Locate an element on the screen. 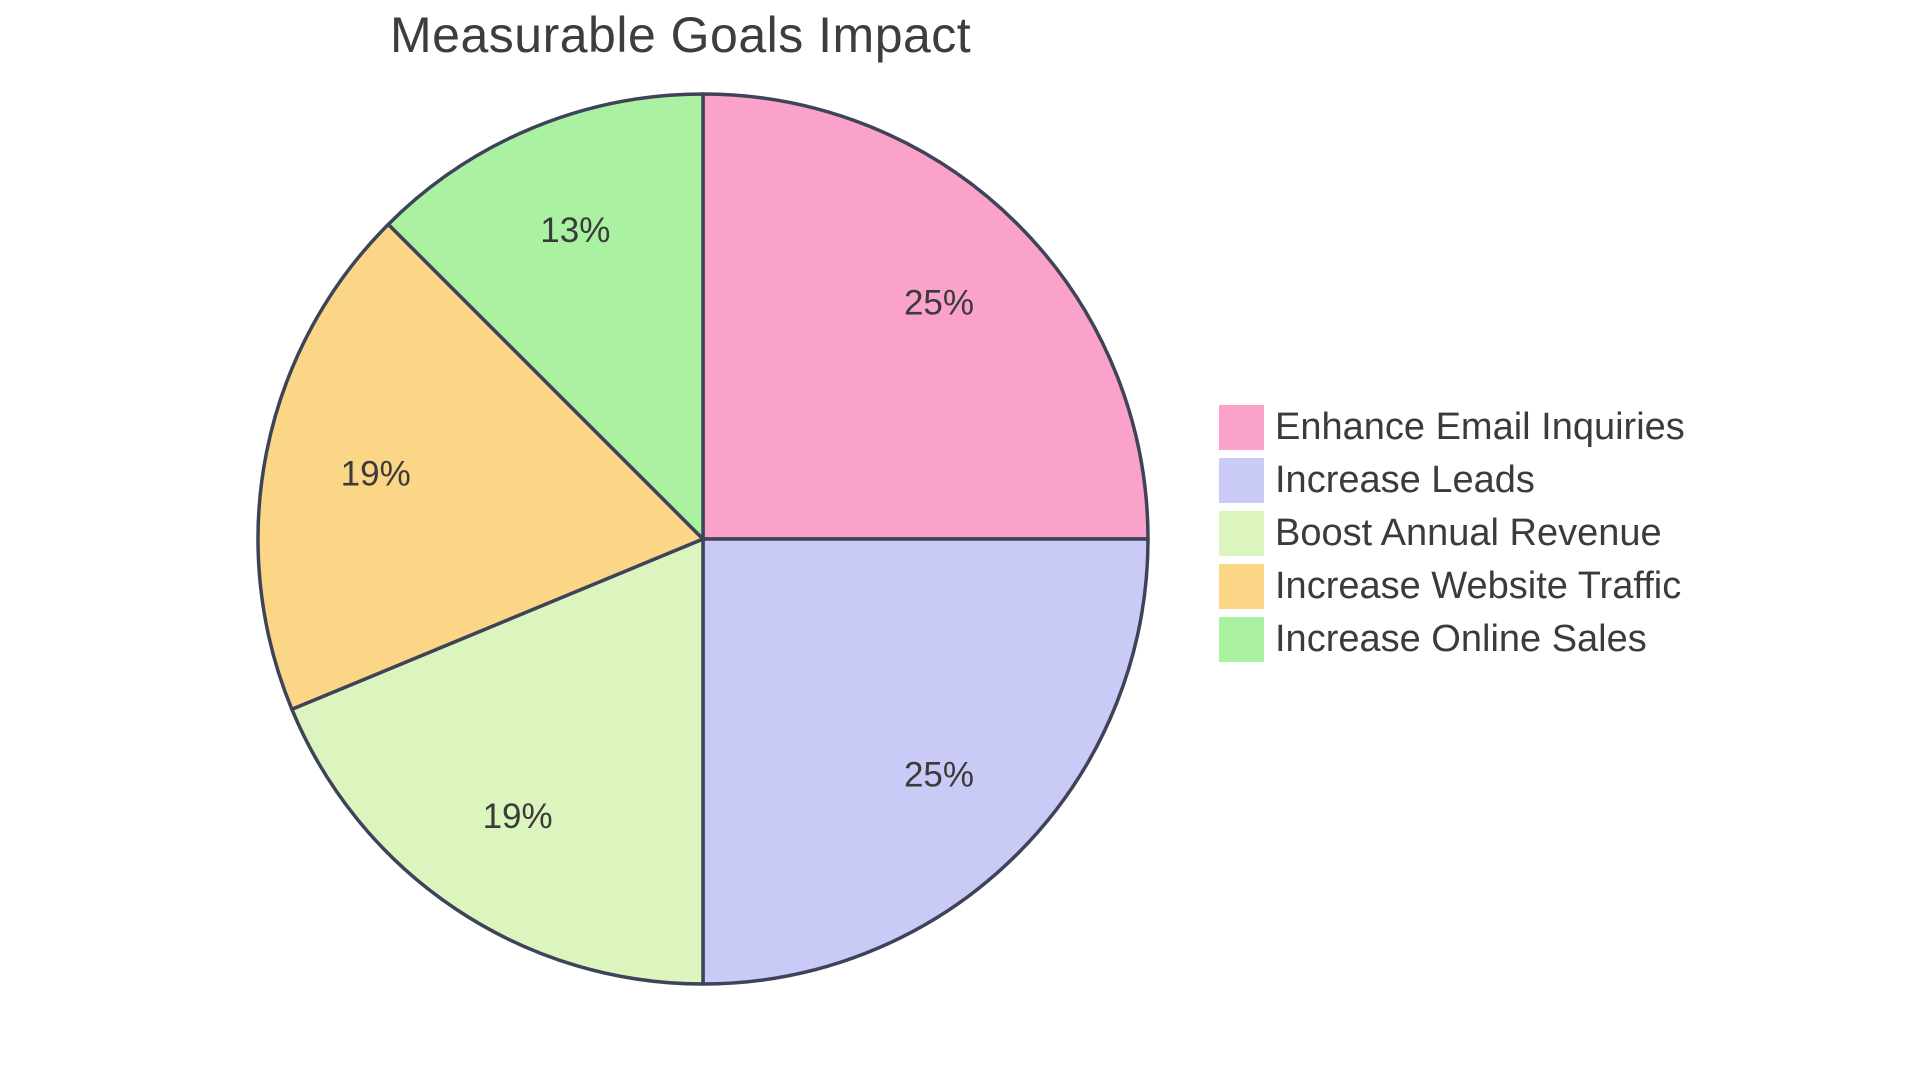 The height and width of the screenshot is (1083, 1920). legend-item: Enhance Email Inquiries is located at coordinates (1452, 427).